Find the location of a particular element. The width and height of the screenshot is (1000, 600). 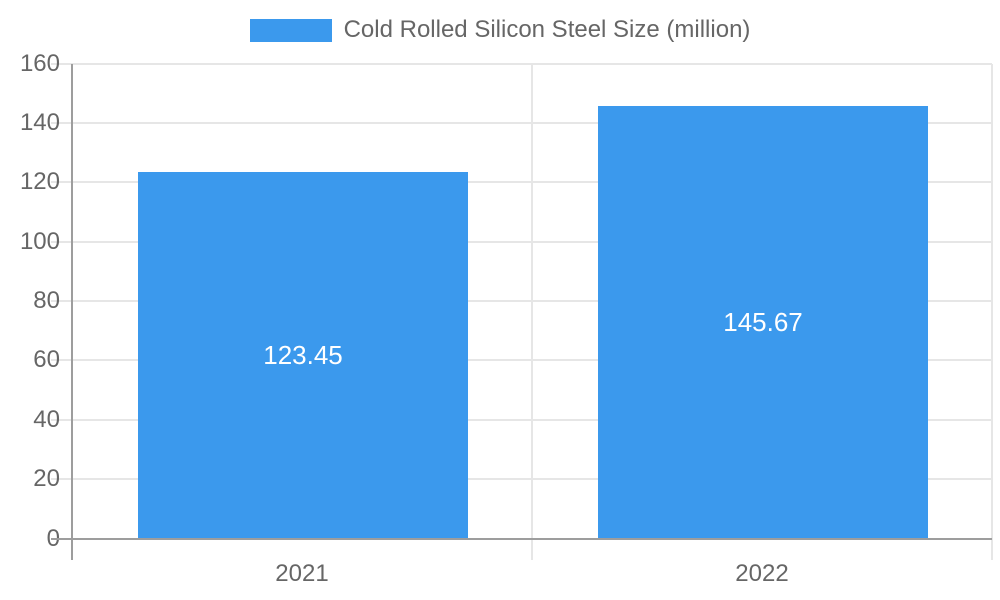

bar-value-label: 145.67 is located at coordinates (763, 322).